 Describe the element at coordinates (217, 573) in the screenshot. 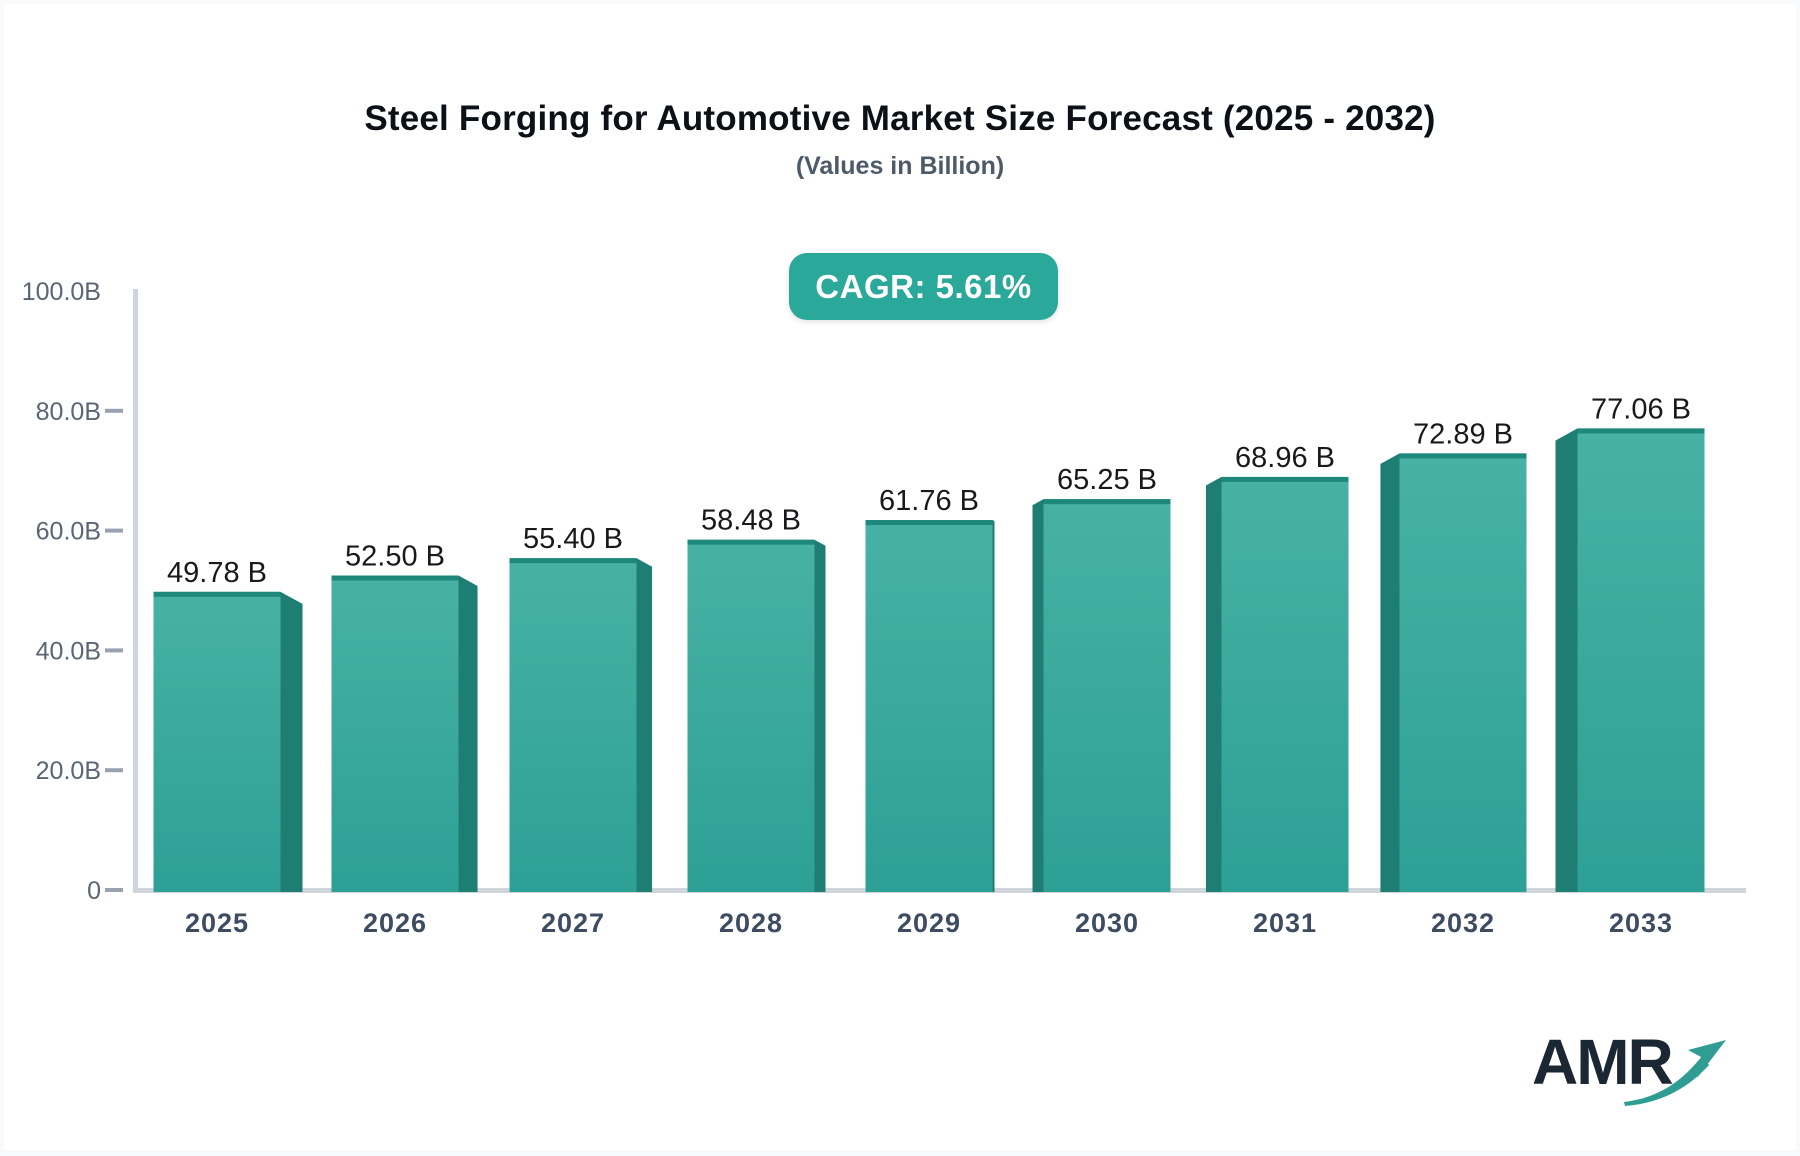

I see `bar-value-label: 49.78 B` at that location.